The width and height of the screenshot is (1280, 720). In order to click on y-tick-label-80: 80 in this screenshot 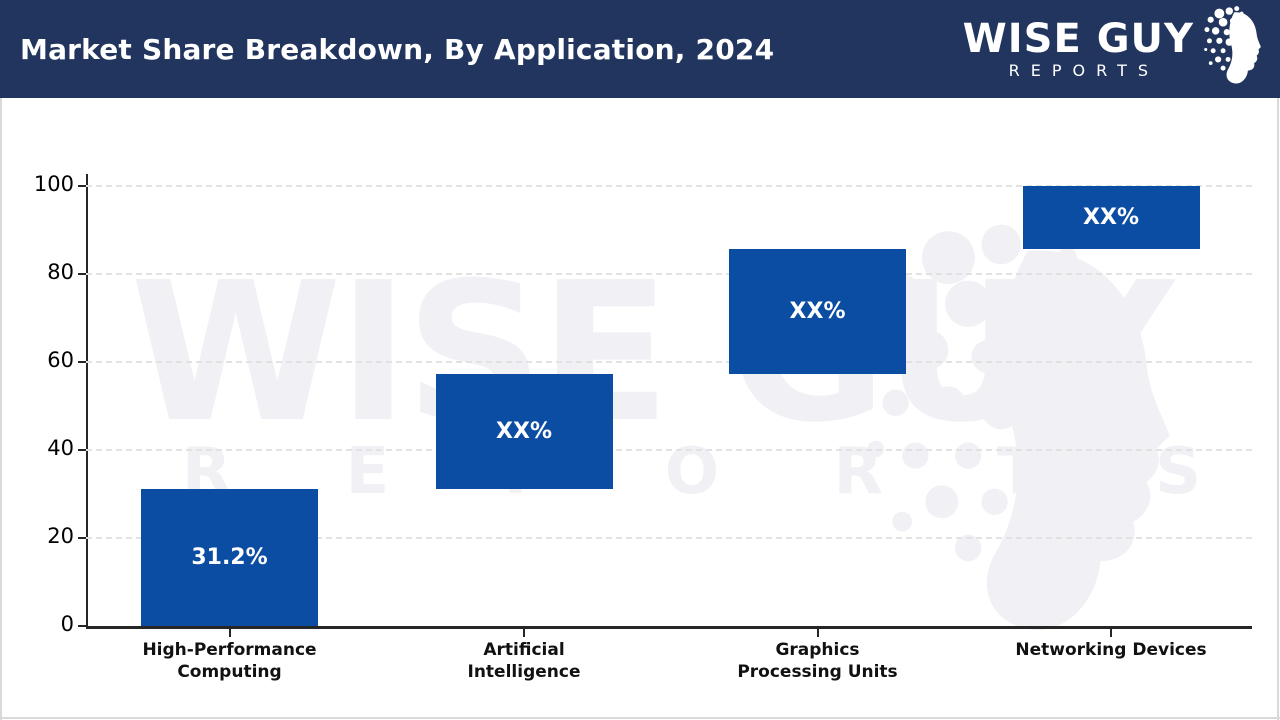, I will do `click(60, 272)`.